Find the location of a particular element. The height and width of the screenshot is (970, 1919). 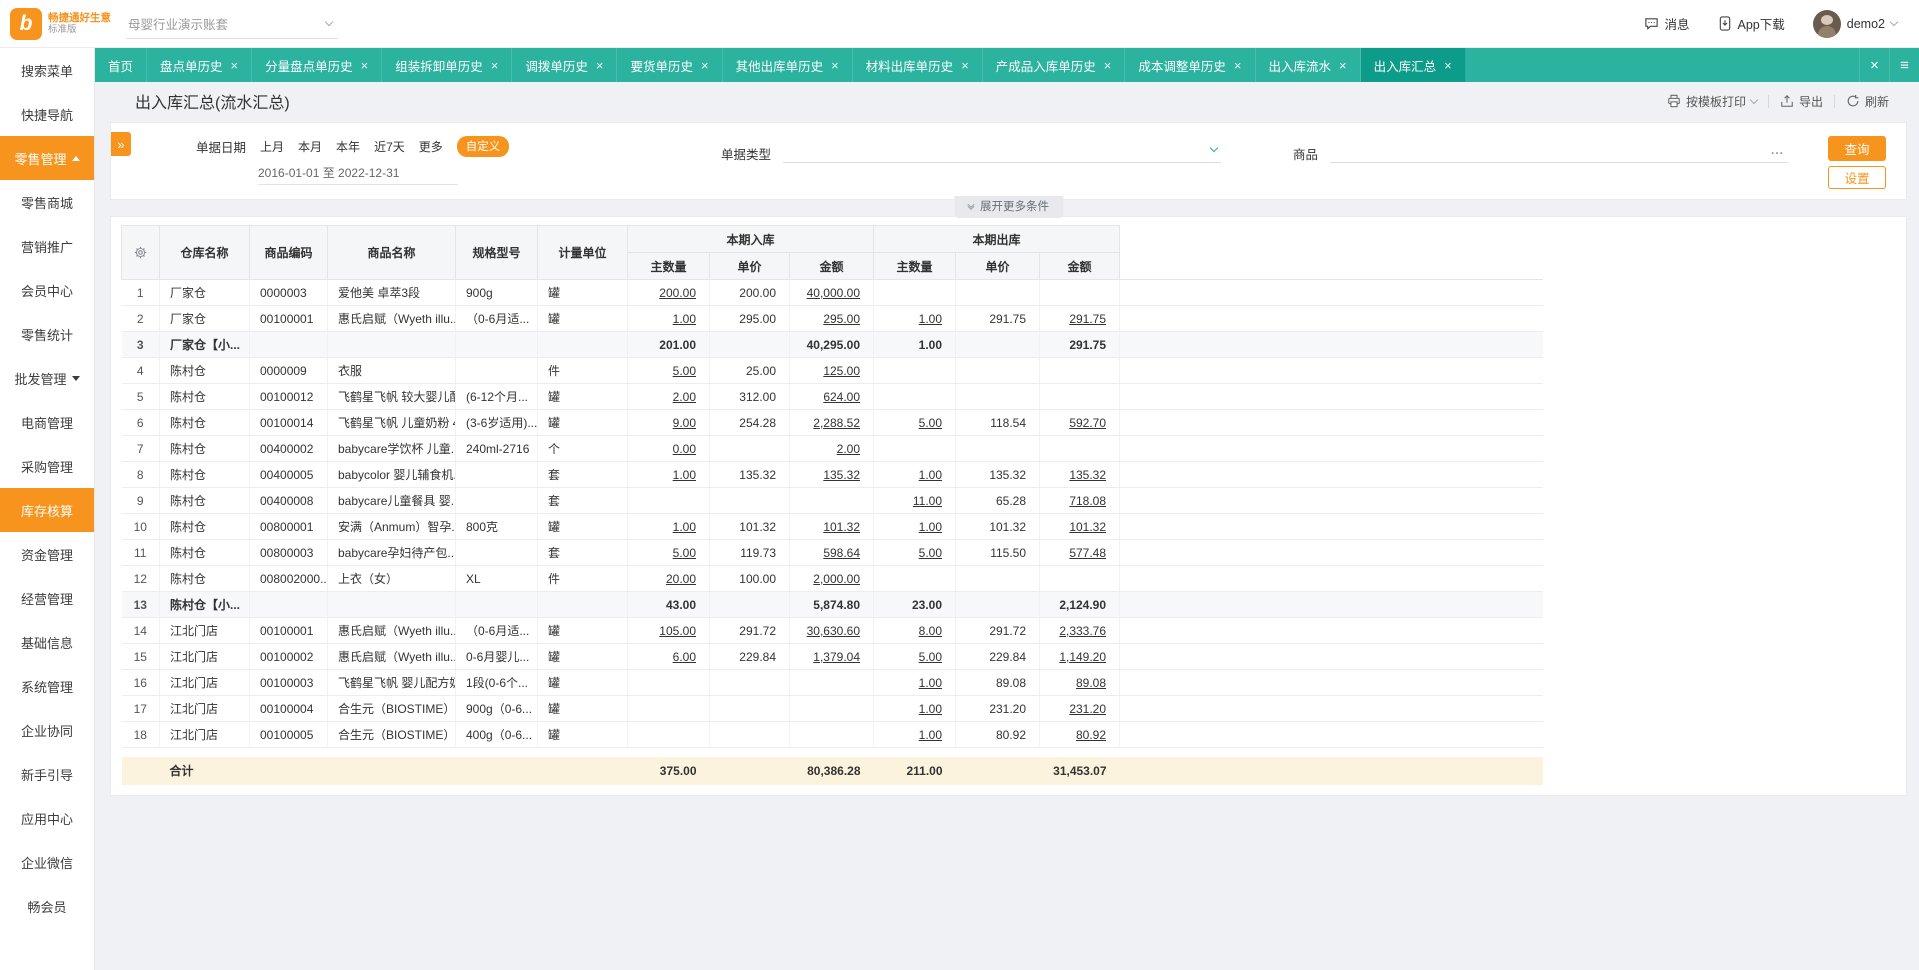

date-custom-badge: 自定义 is located at coordinates (483, 146).